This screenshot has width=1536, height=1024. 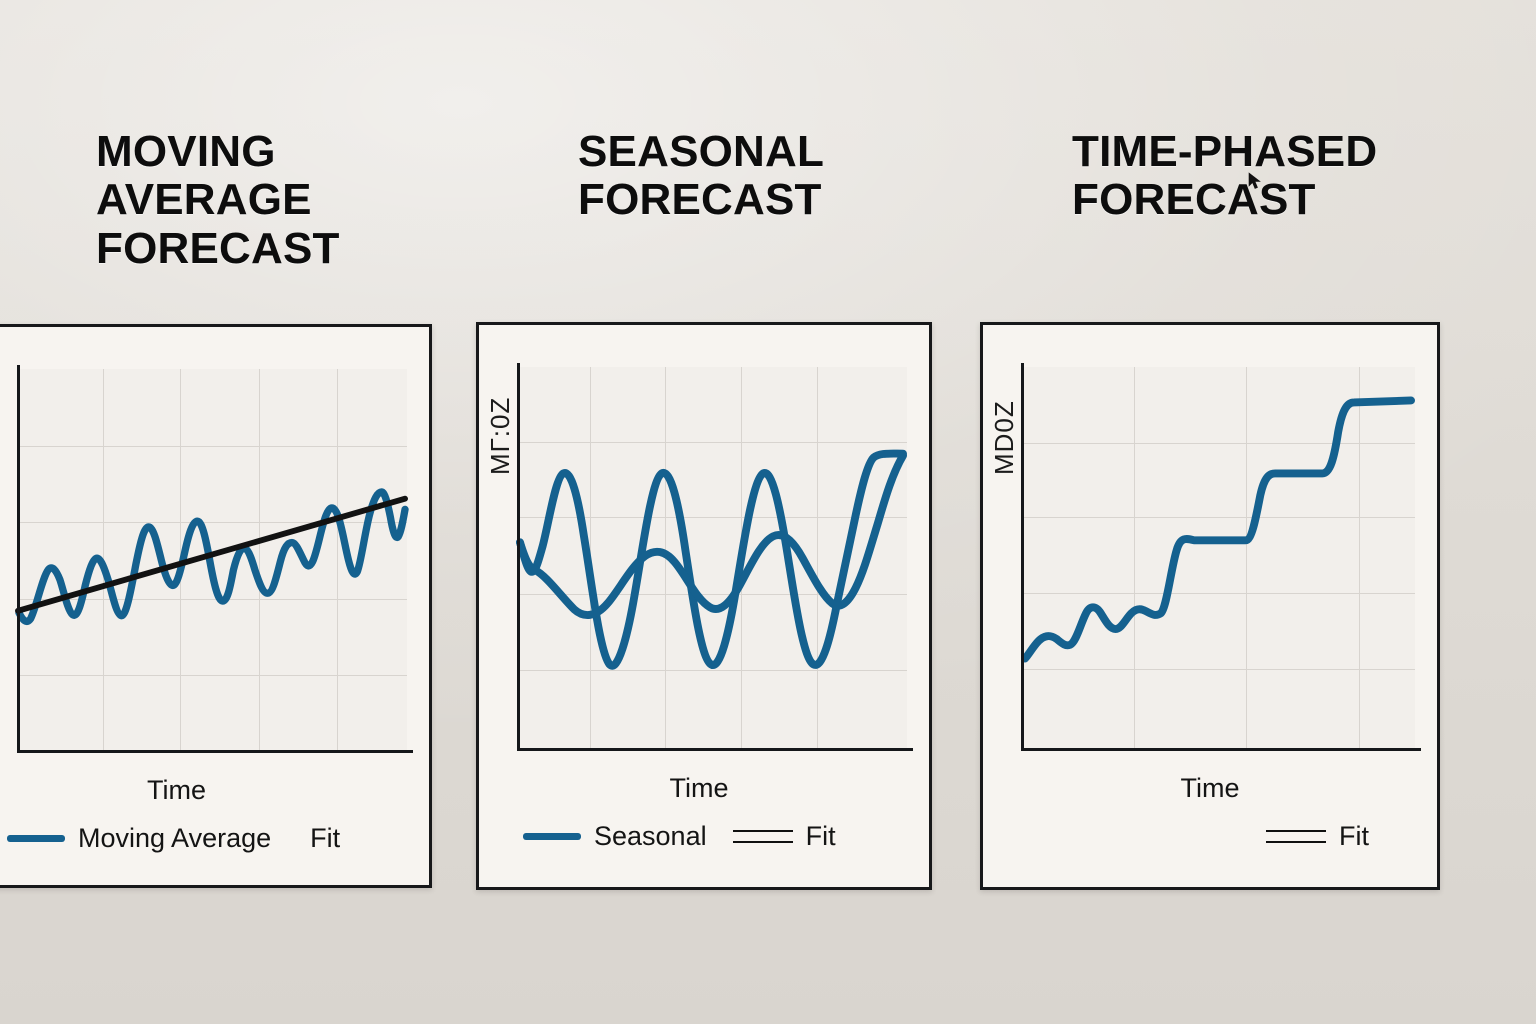 I want to click on line-time-phased-steps, so click(x=1217, y=529).